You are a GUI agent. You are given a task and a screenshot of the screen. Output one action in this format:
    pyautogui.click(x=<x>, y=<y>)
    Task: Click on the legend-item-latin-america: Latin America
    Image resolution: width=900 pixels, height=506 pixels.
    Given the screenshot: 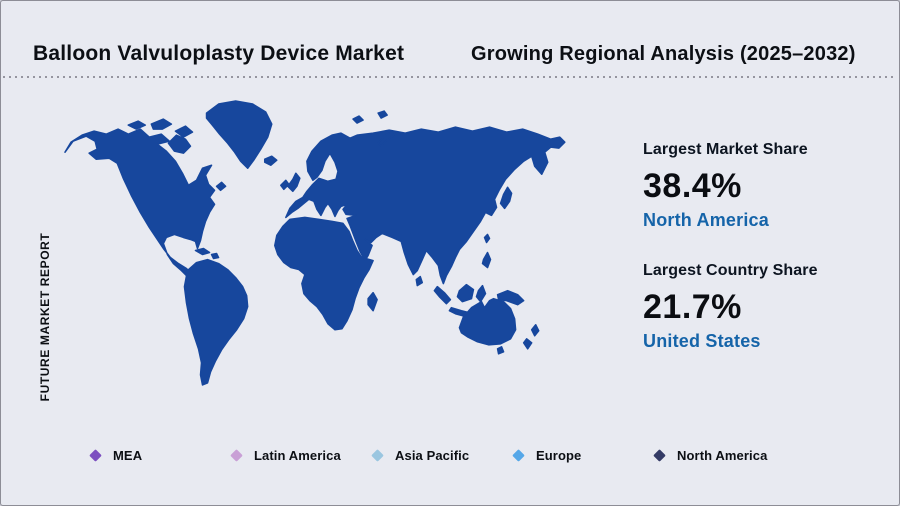 What is the action you would take?
    pyautogui.click(x=301, y=455)
    